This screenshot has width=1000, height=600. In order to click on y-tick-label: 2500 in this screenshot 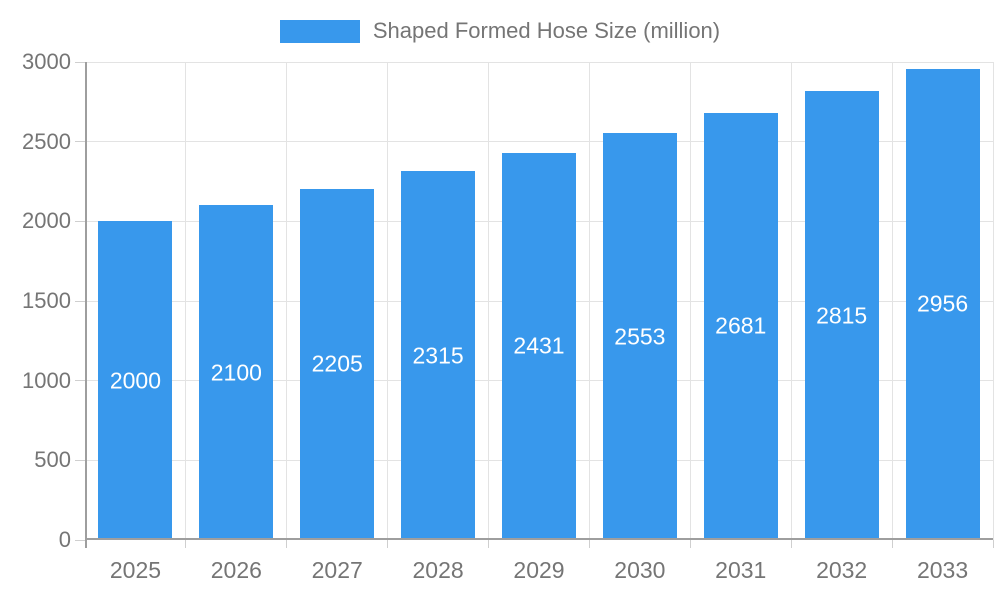, I will do `click(46, 141)`.